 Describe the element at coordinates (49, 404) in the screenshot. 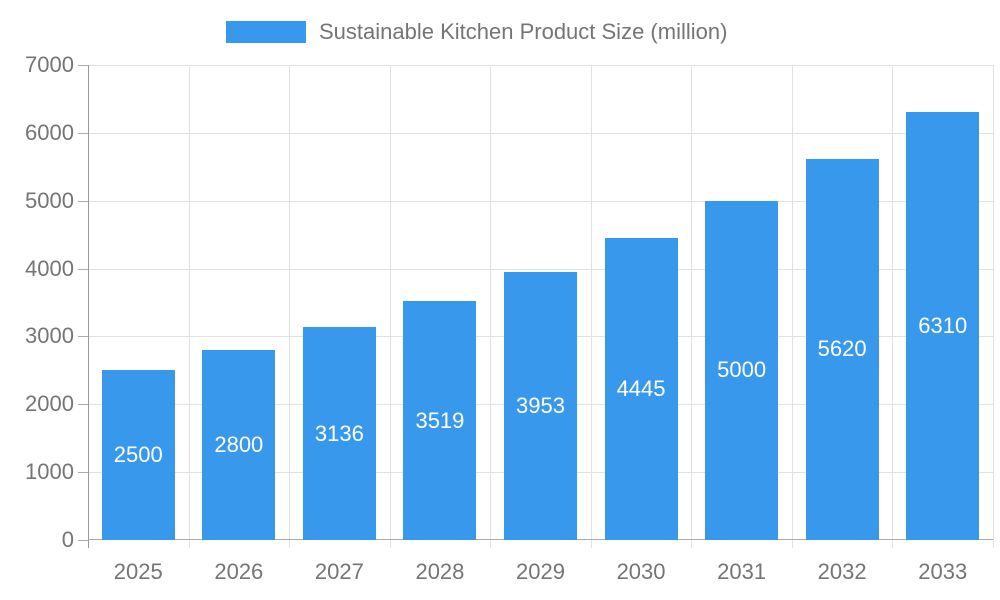

I see `y-axis-tick-label: 2000` at that location.